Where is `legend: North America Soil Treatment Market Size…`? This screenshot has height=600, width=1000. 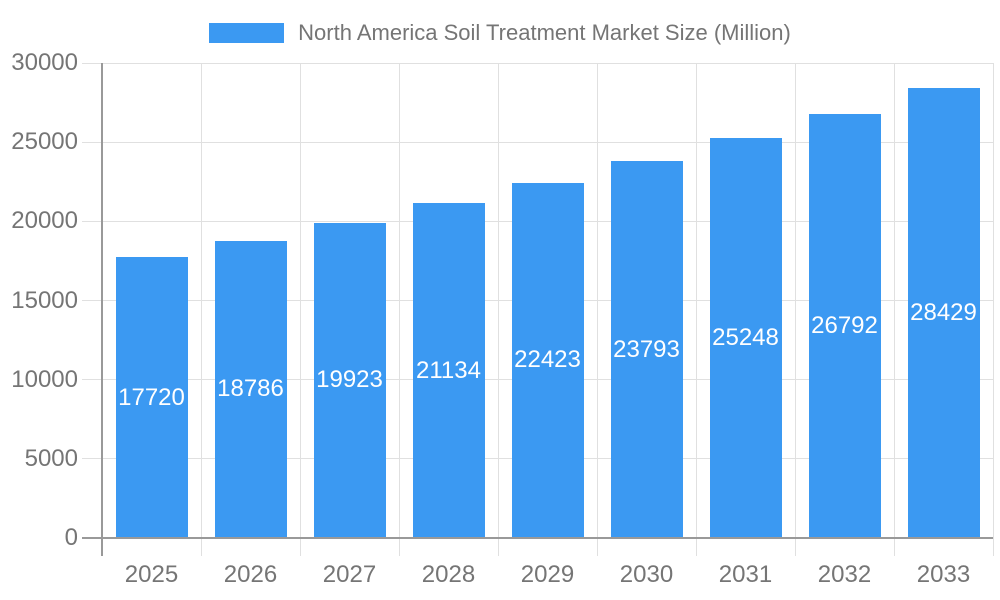
legend: North America Soil Treatment Market Size… is located at coordinates (500, 33).